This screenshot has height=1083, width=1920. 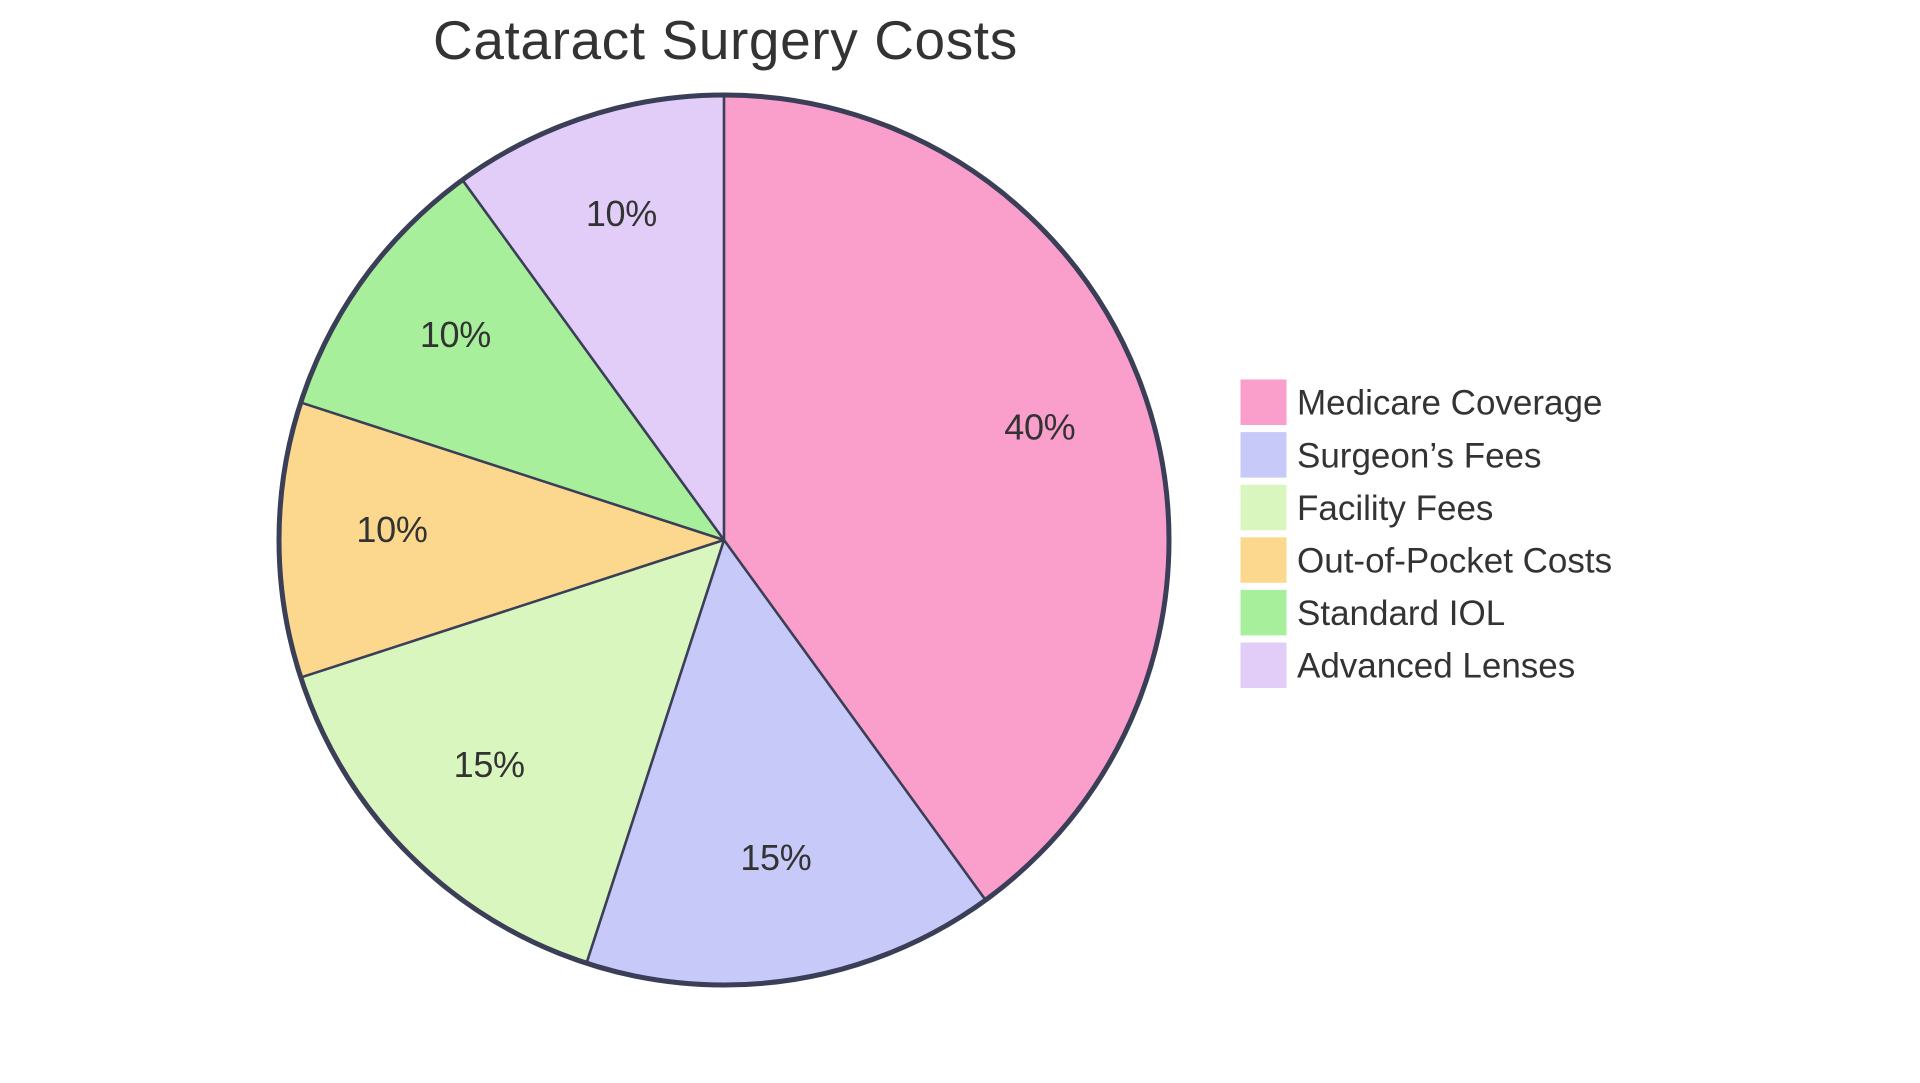 I want to click on svg-text: Facility Fees, so click(x=1395, y=508).